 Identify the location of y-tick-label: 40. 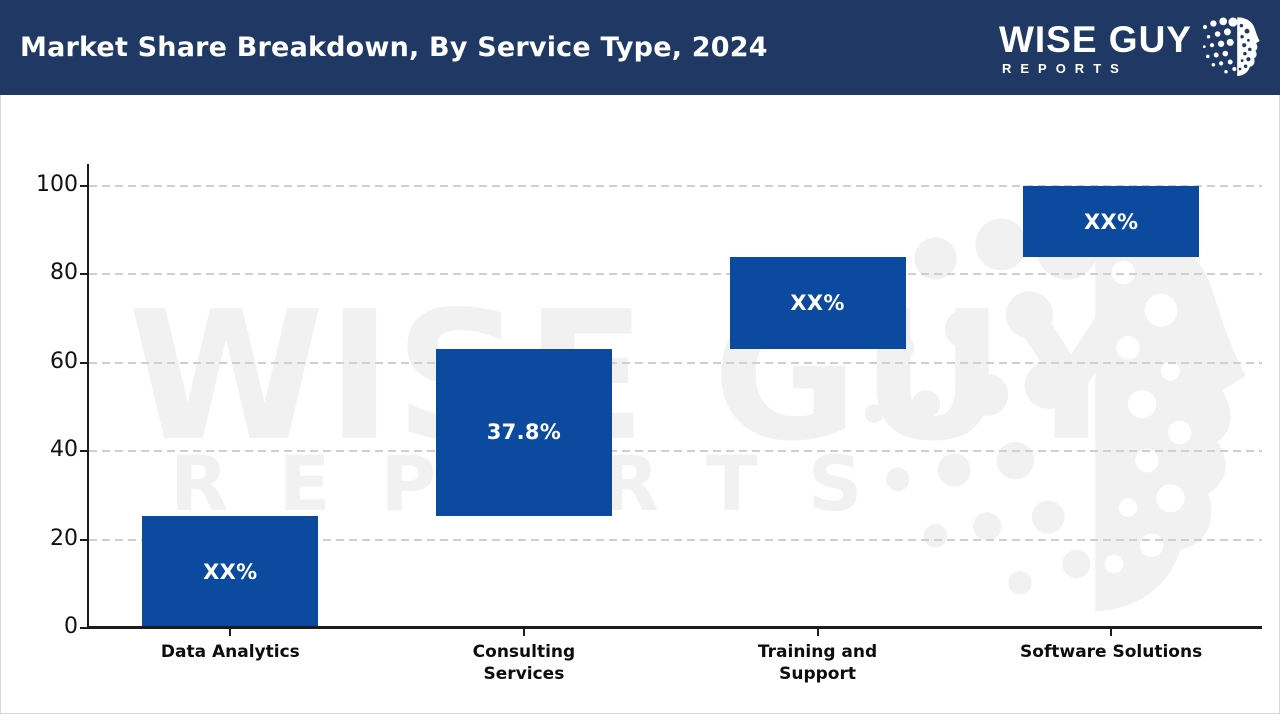
(64, 450).